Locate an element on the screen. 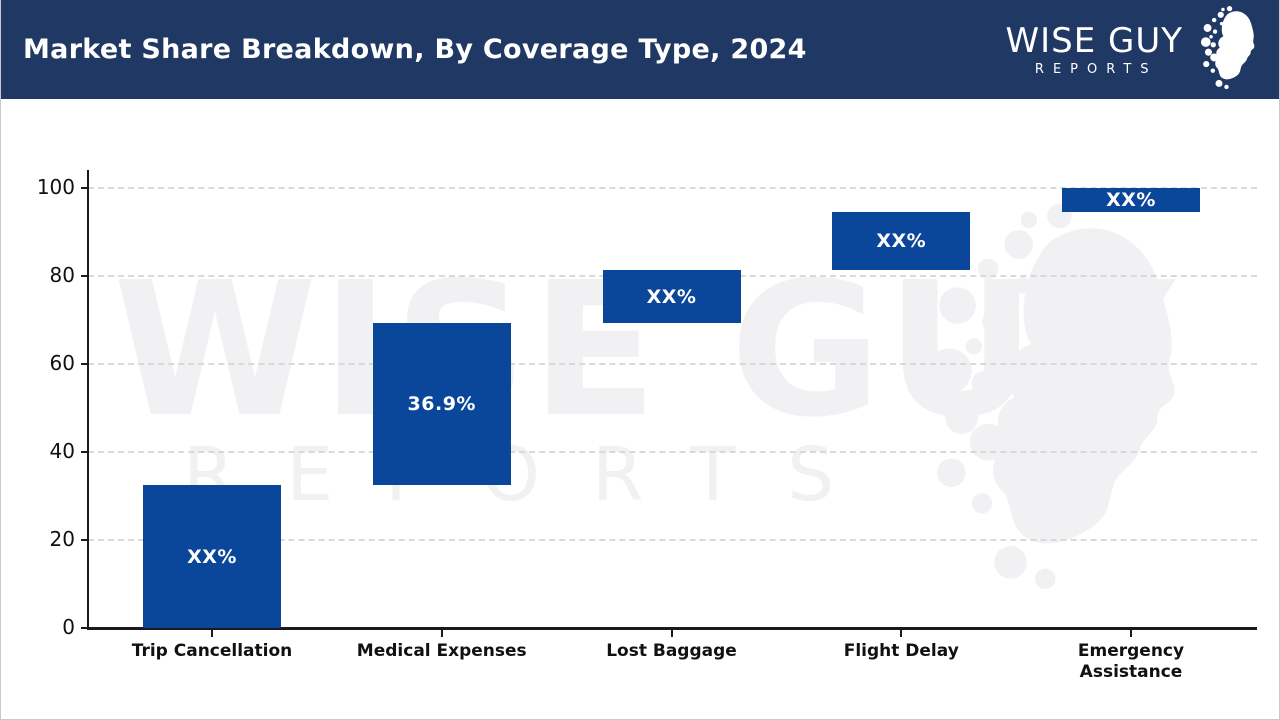 This screenshot has width=1280, height=720. y-axis-tick-label: 0 is located at coordinates (68, 627).